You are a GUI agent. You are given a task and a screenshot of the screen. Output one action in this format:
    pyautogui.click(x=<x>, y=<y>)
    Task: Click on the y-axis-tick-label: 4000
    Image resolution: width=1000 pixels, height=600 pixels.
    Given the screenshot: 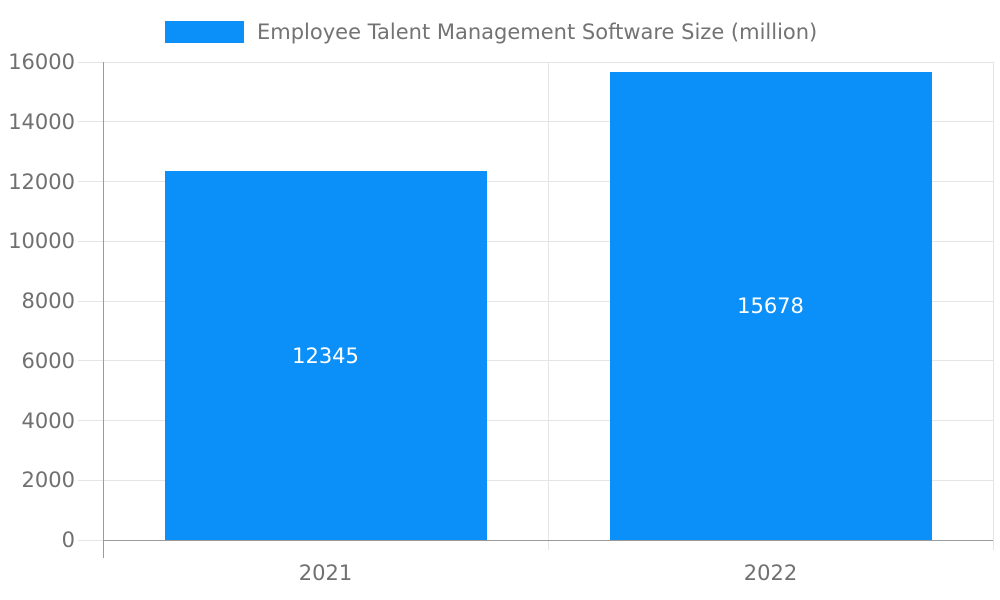 What is the action you would take?
    pyautogui.click(x=48, y=420)
    